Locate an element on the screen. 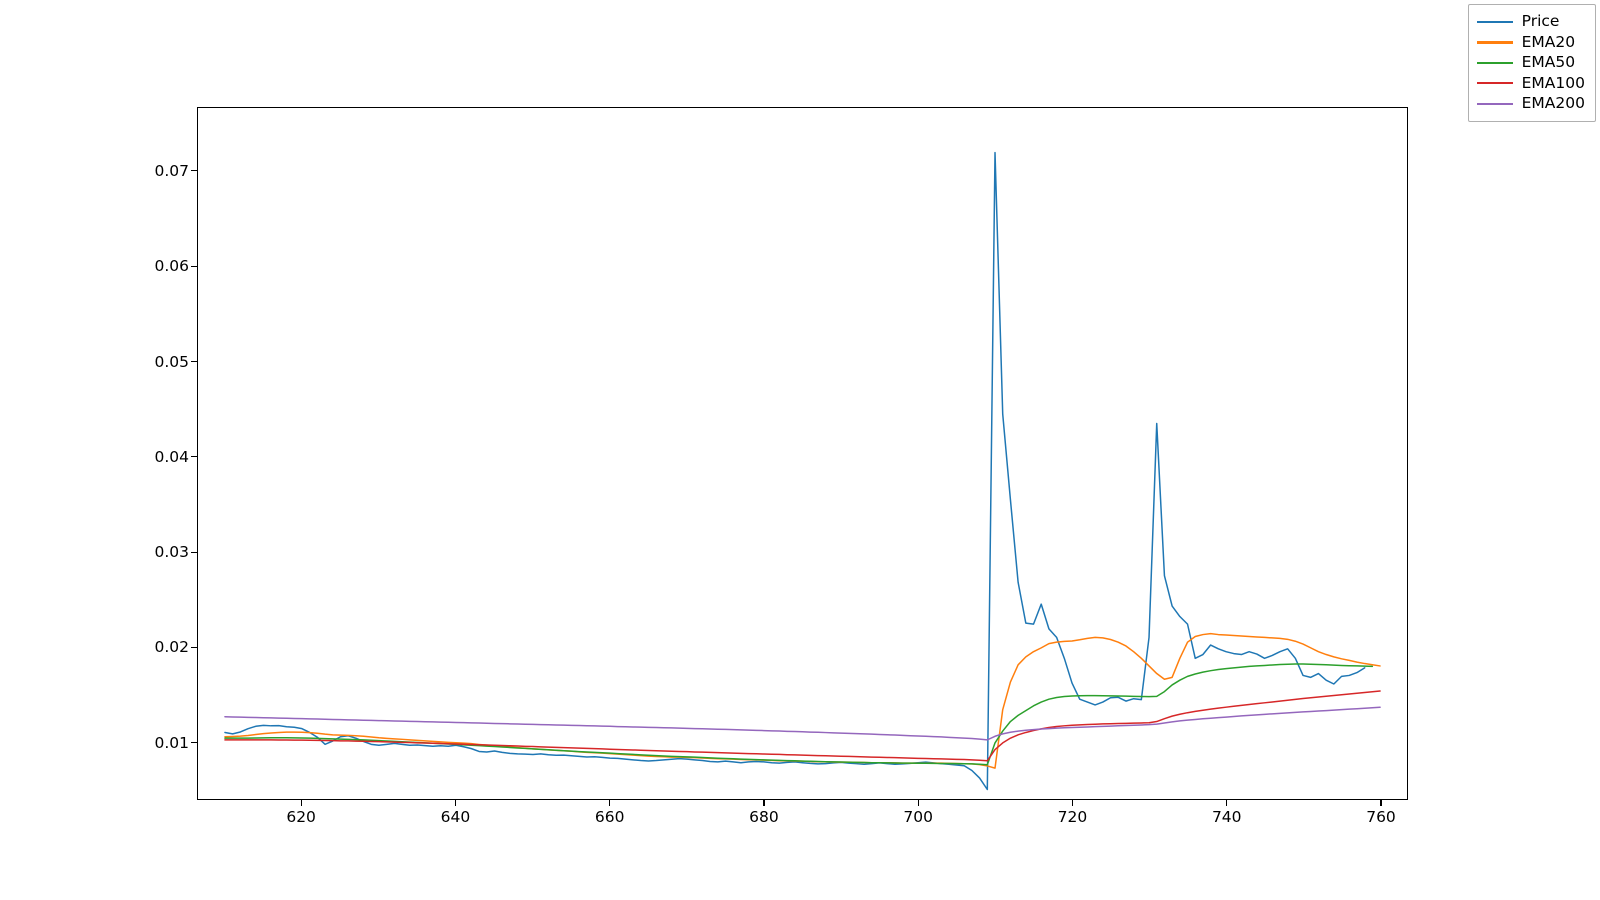  legend-item: EMA200 is located at coordinates (1530, 104).